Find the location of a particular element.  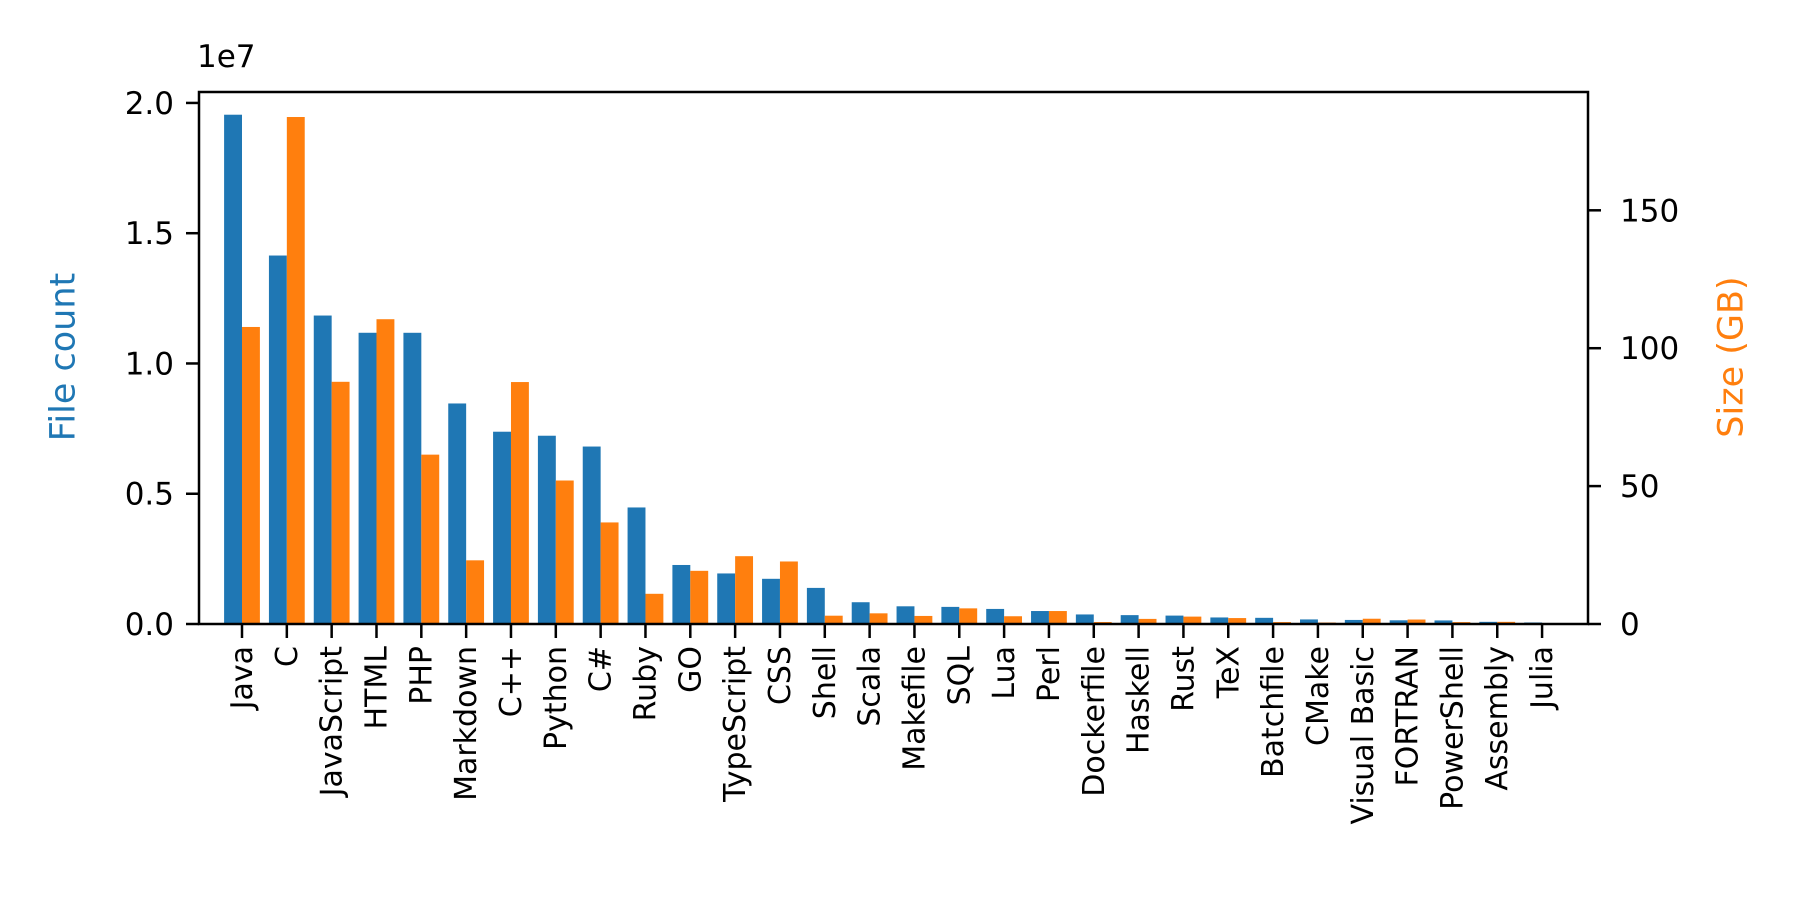

bar-size-gb-2-javascript is located at coordinates (340, 502).